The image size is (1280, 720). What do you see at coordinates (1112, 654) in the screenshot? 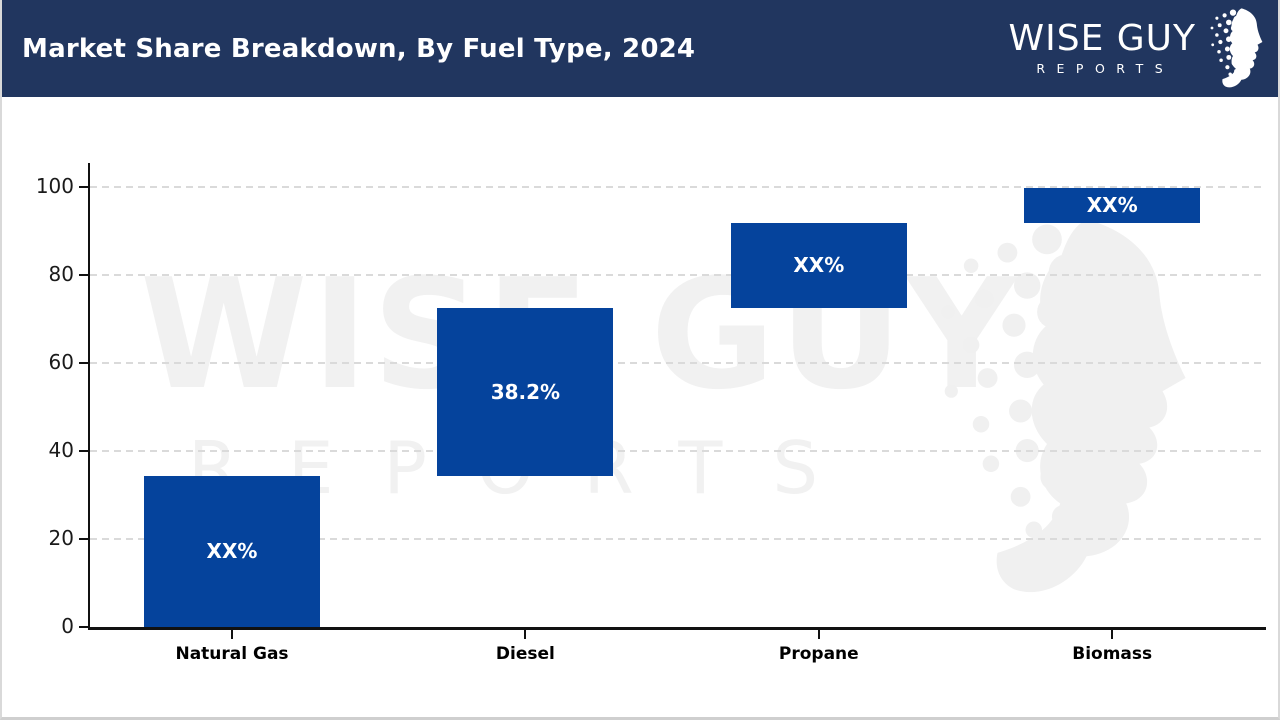
I see `x-axis-label: Biomass` at bounding box center [1112, 654].